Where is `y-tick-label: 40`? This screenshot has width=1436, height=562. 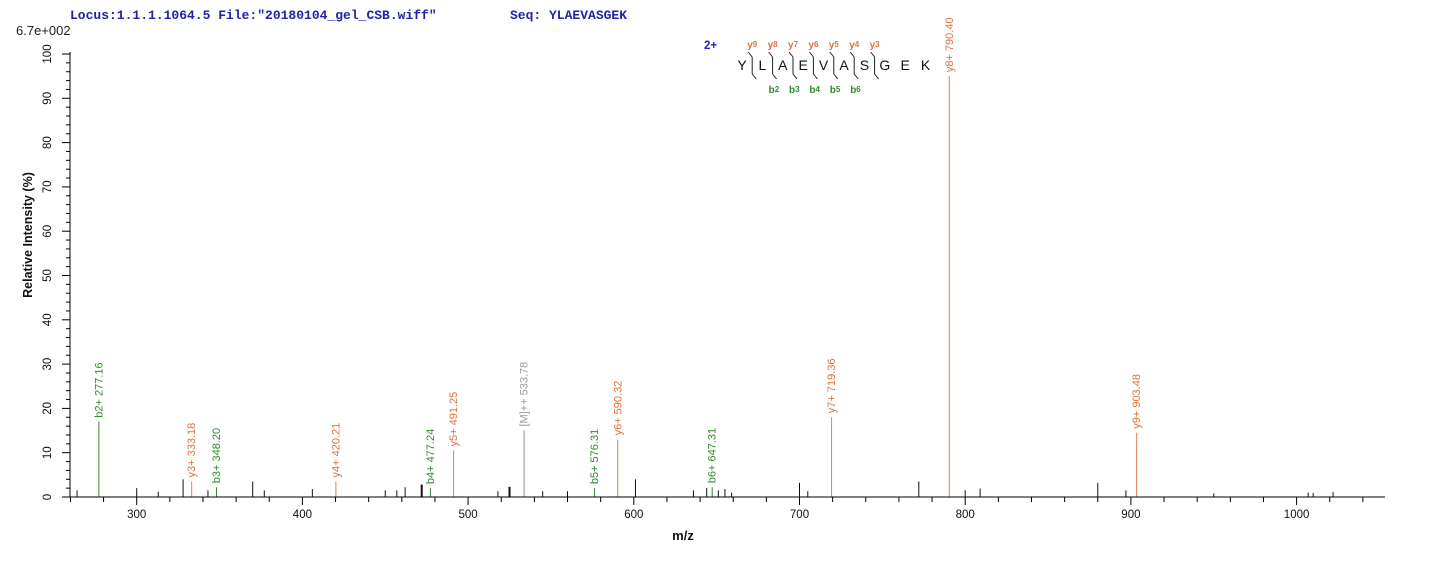
y-tick-label: 40 is located at coordinates (48, 319).